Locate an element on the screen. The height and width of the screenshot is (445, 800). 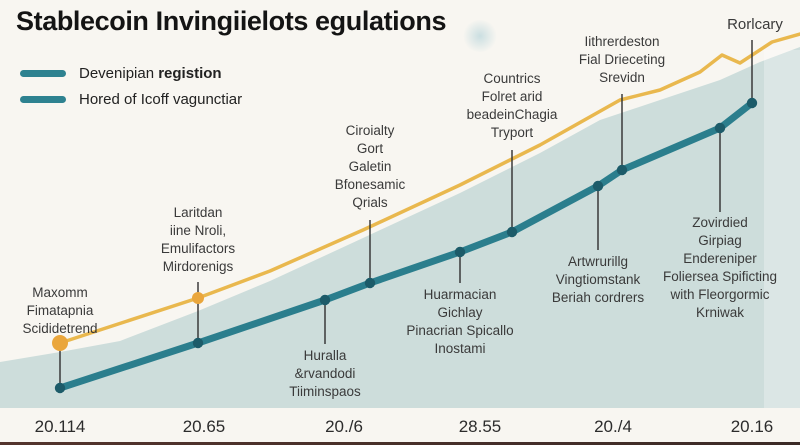
title-smudge is located at coordinates (480, 36).